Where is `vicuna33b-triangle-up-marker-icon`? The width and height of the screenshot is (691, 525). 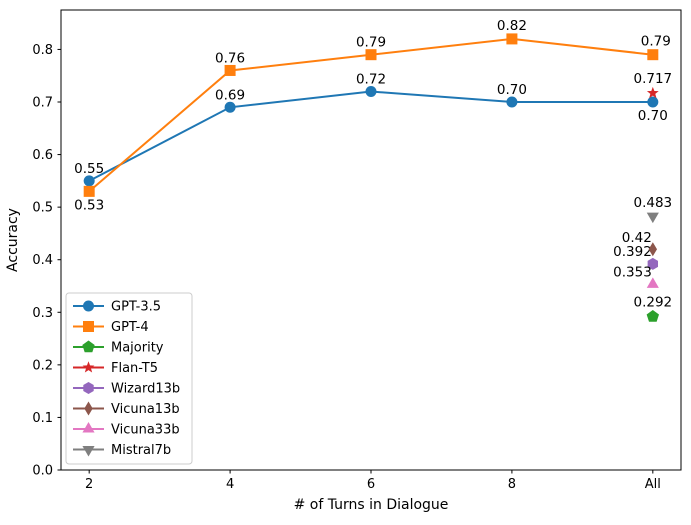 vicuna33b-triangle-up-marker-icon is located at coordinates (652, 282).